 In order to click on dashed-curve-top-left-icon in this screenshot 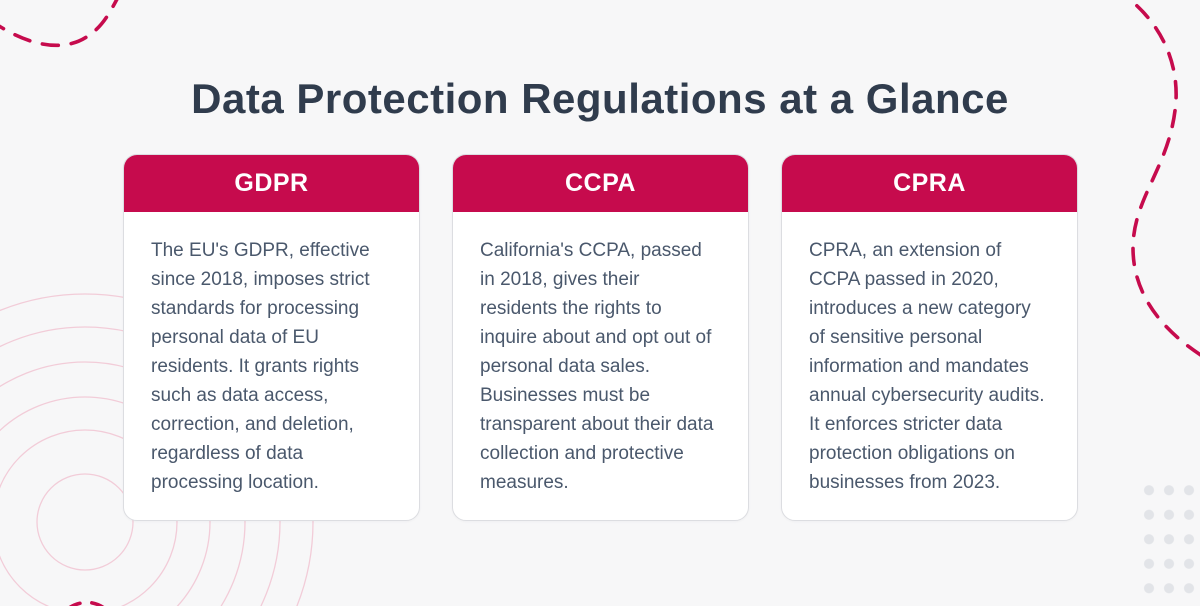, I will do `click(59, 24)`.